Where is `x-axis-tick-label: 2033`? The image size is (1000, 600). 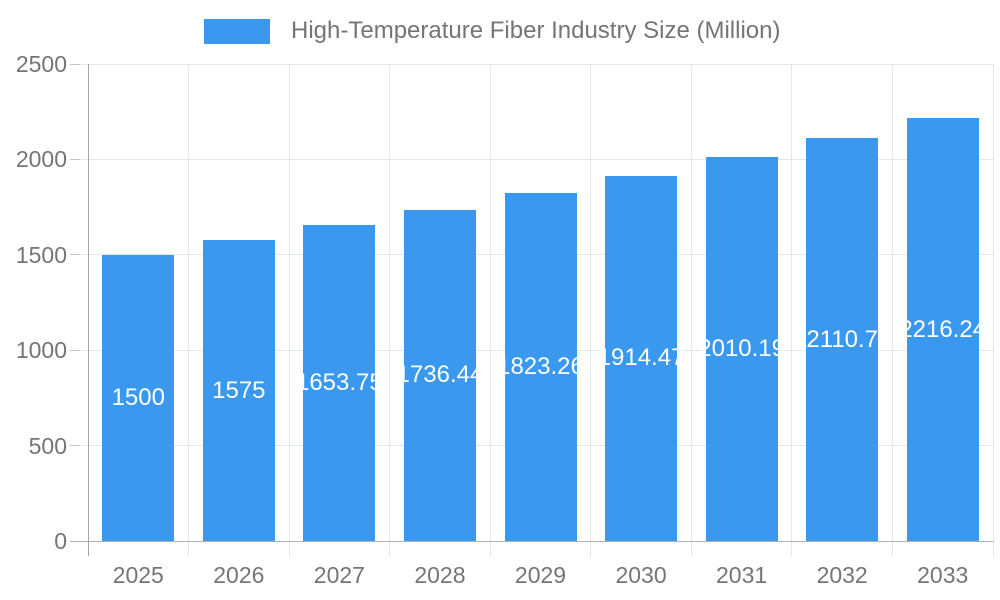
x-axis-tick-label: 2033 is located at coordinates (943, 575).